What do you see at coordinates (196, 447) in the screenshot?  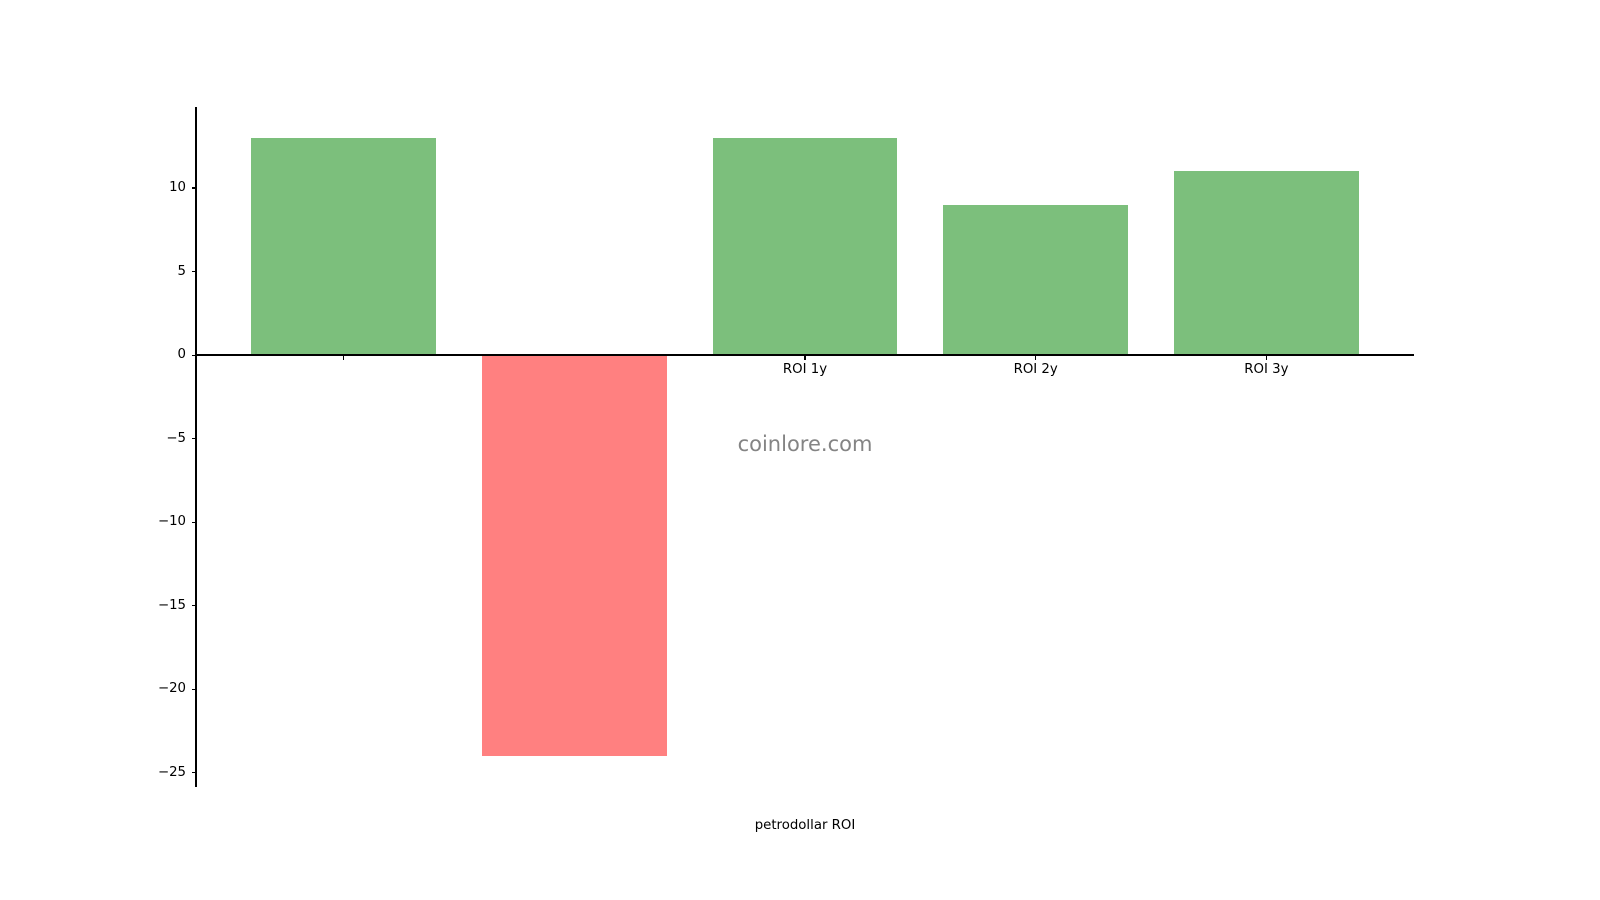 I see `y-axis-spine` at bounding box center [196, 447].